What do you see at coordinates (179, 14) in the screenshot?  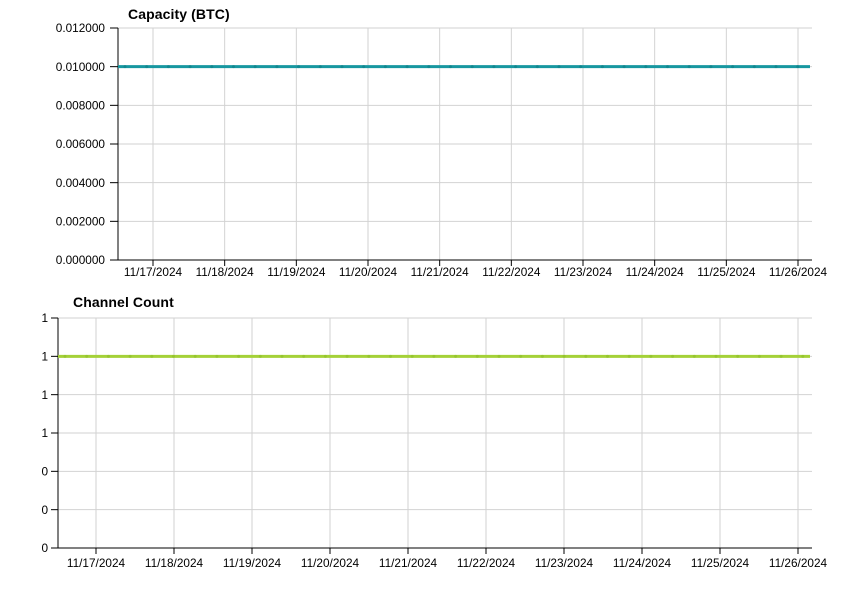 I see `capacity-chart-title: Capacity (BTC)` at bounding box center [179, 14].